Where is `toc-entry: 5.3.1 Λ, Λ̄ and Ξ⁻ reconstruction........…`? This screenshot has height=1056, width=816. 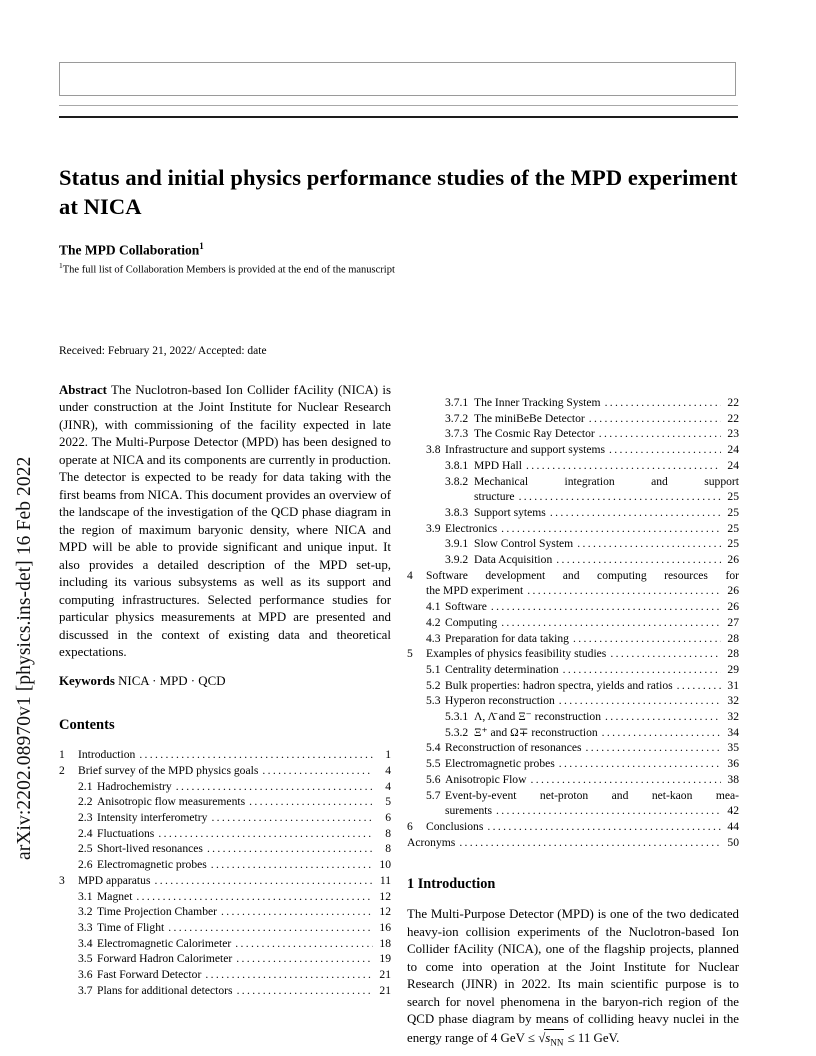
toc-entry: 5.3.1 Λ, Λ̄ and Ξ⁻ reconstruction........… is located at coordinates (573, 717).